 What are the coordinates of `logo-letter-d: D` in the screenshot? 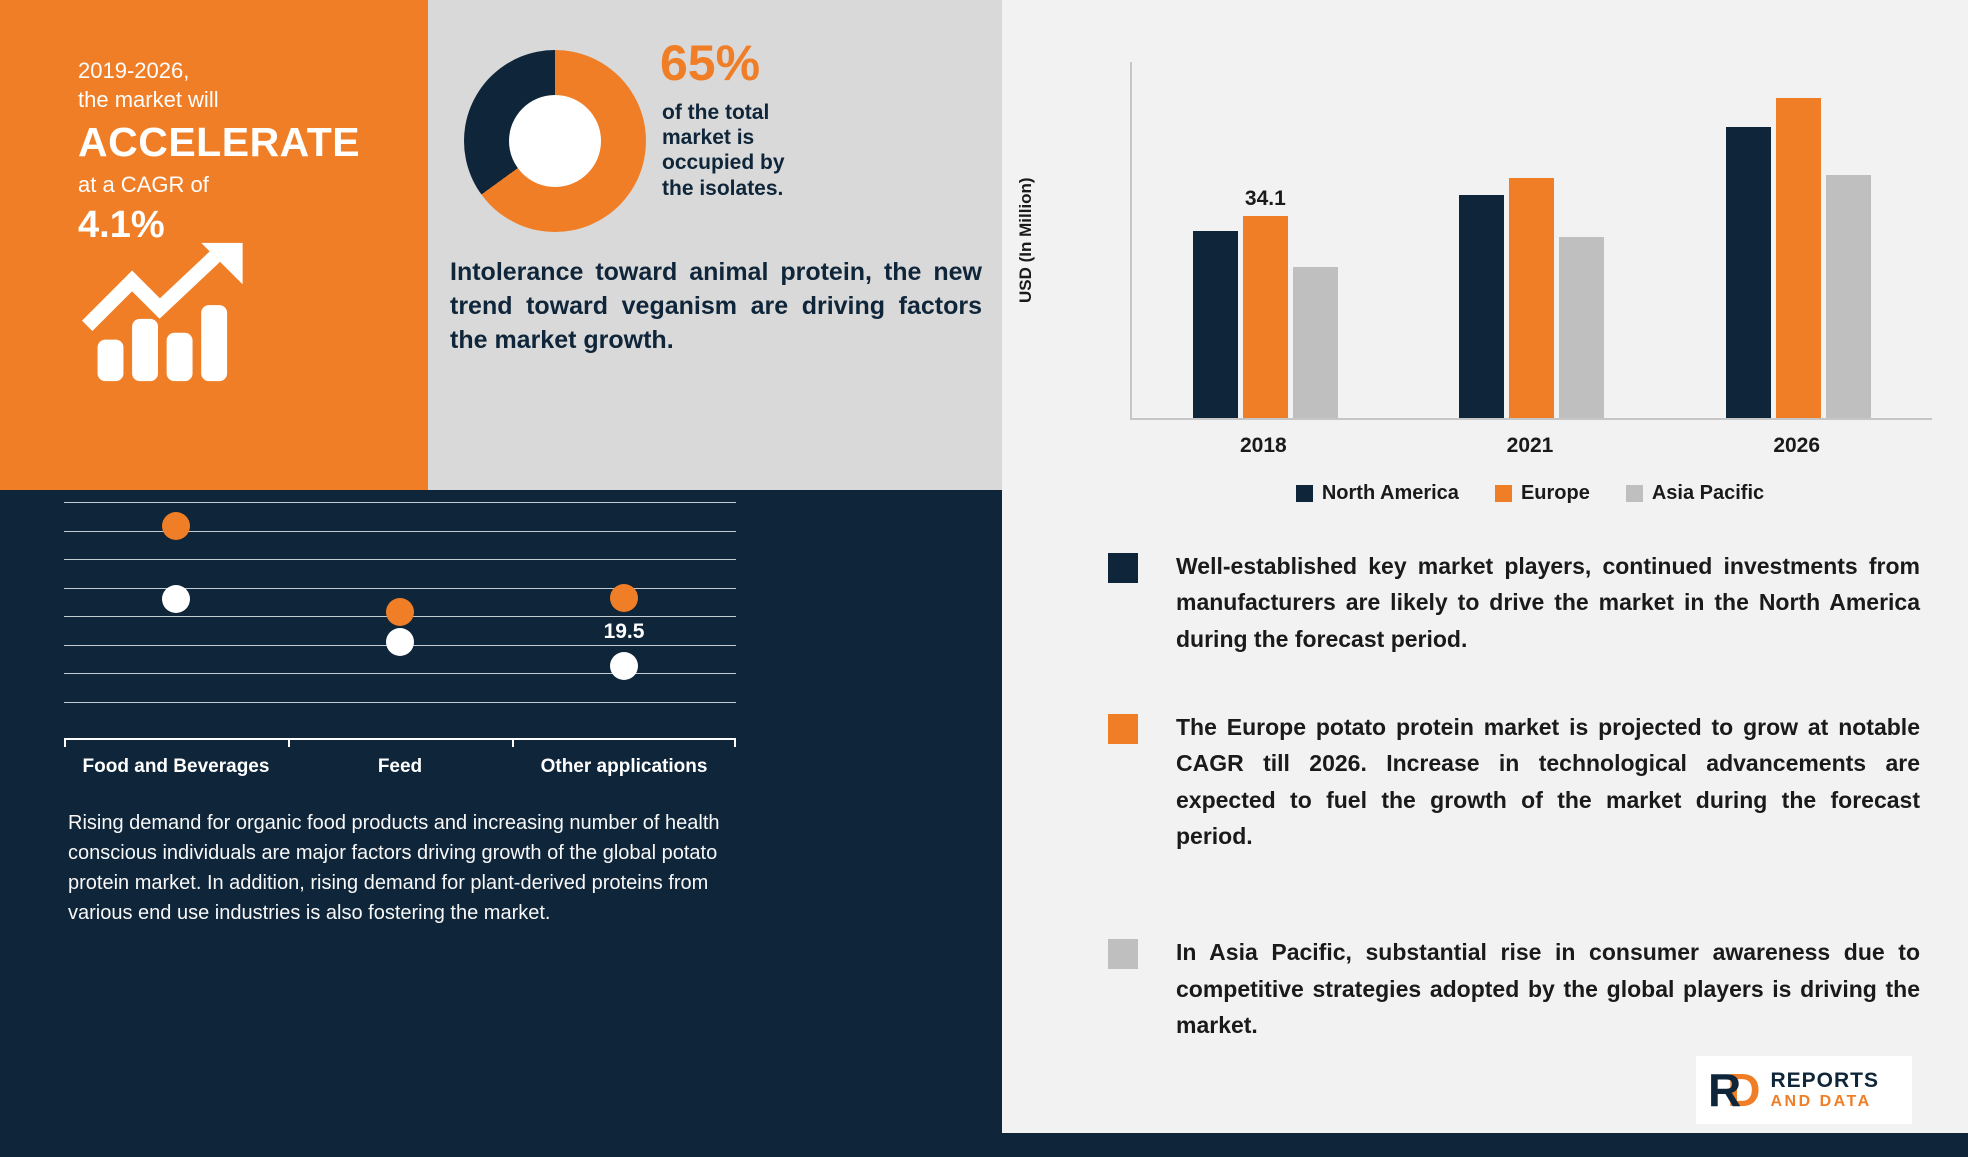 It's located at (1744, 1090).